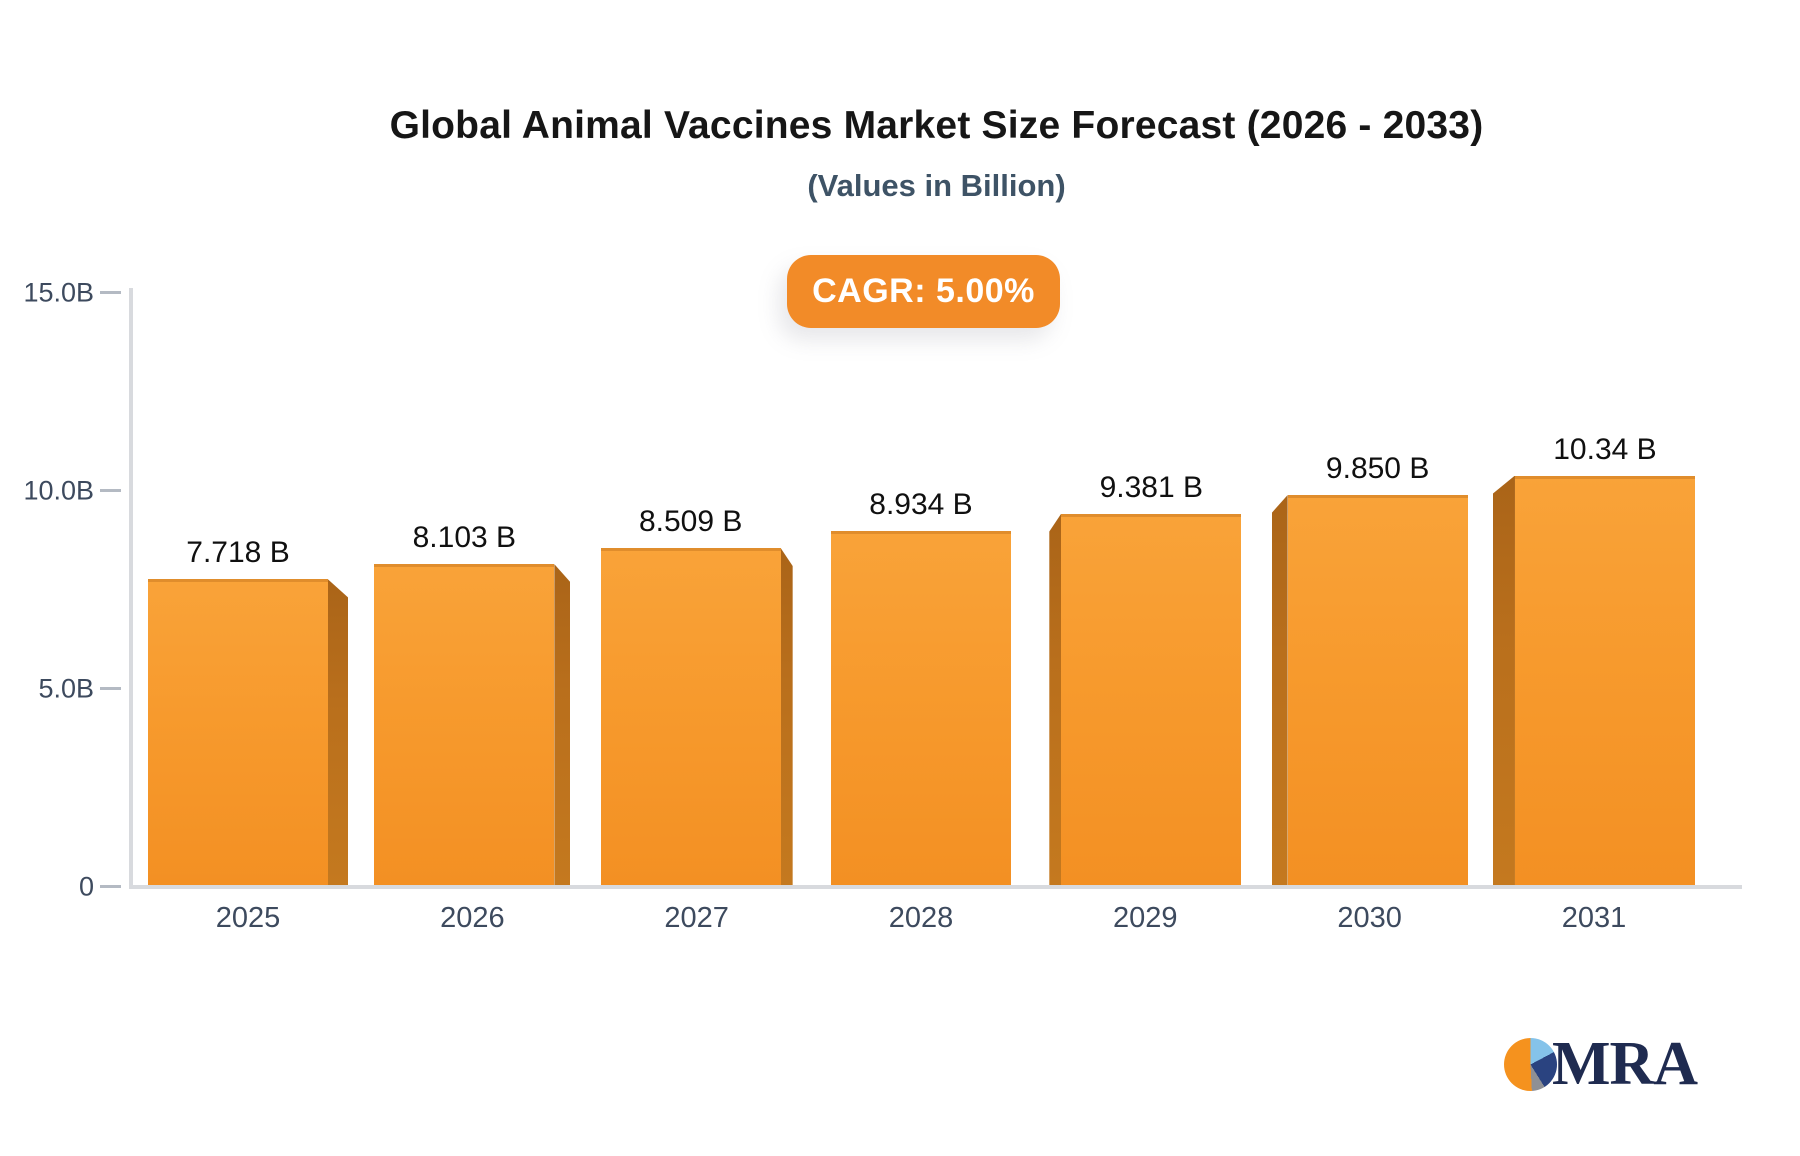 The height and width of the screenshot is (1156, 1800). I want to click on bar-2026, so click(472, 724).